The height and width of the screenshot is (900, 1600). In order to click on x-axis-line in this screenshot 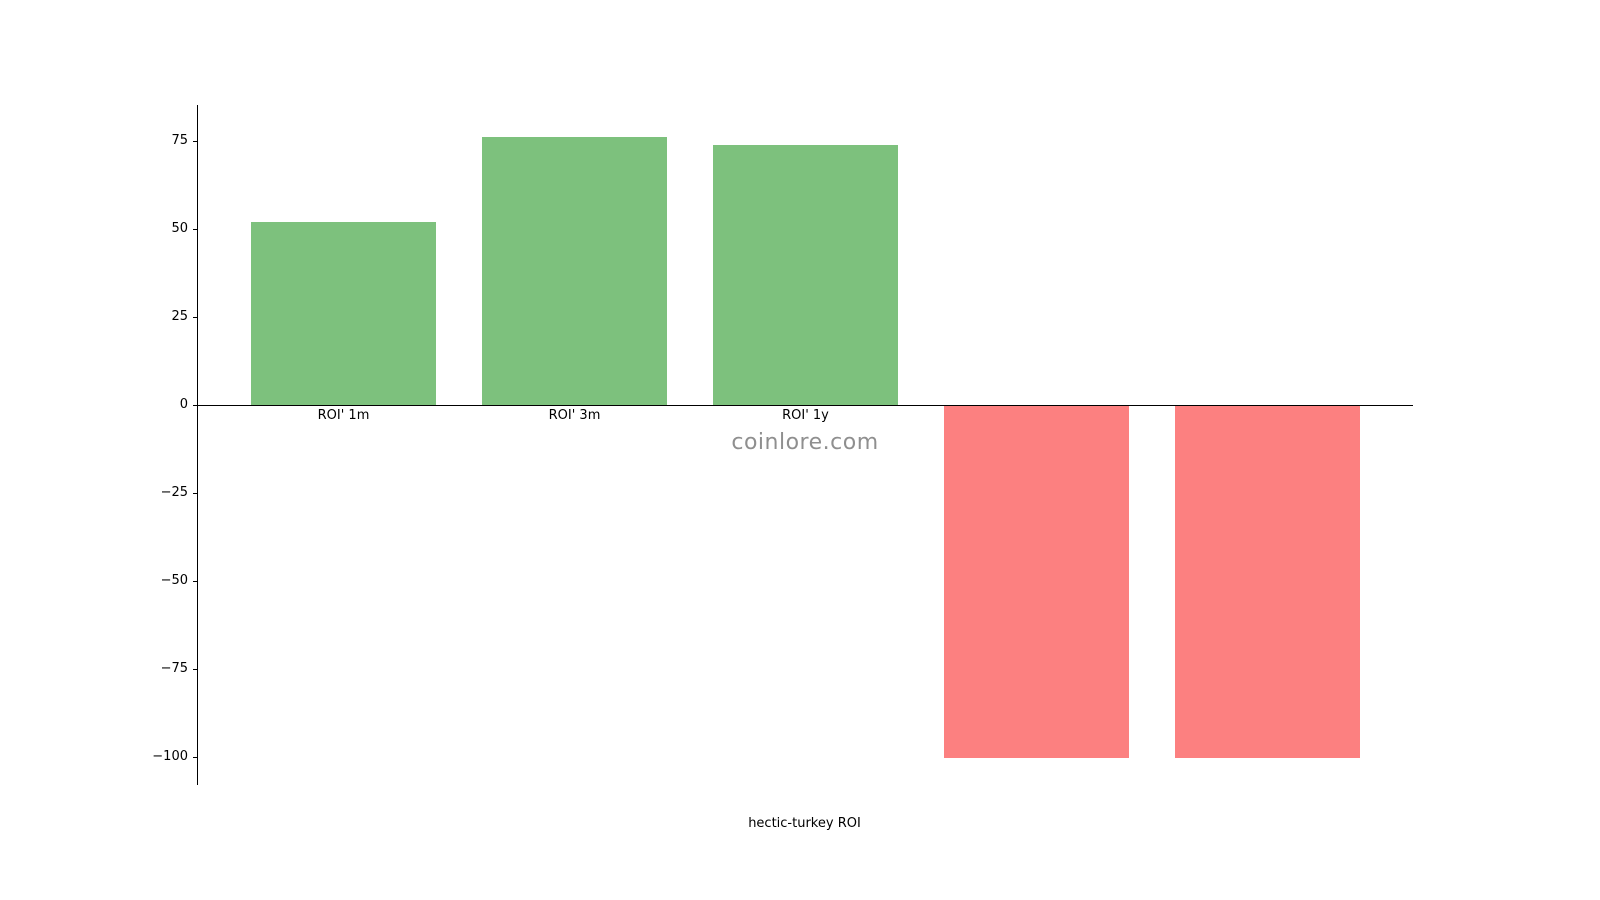, I will do `click(805, 405)`.